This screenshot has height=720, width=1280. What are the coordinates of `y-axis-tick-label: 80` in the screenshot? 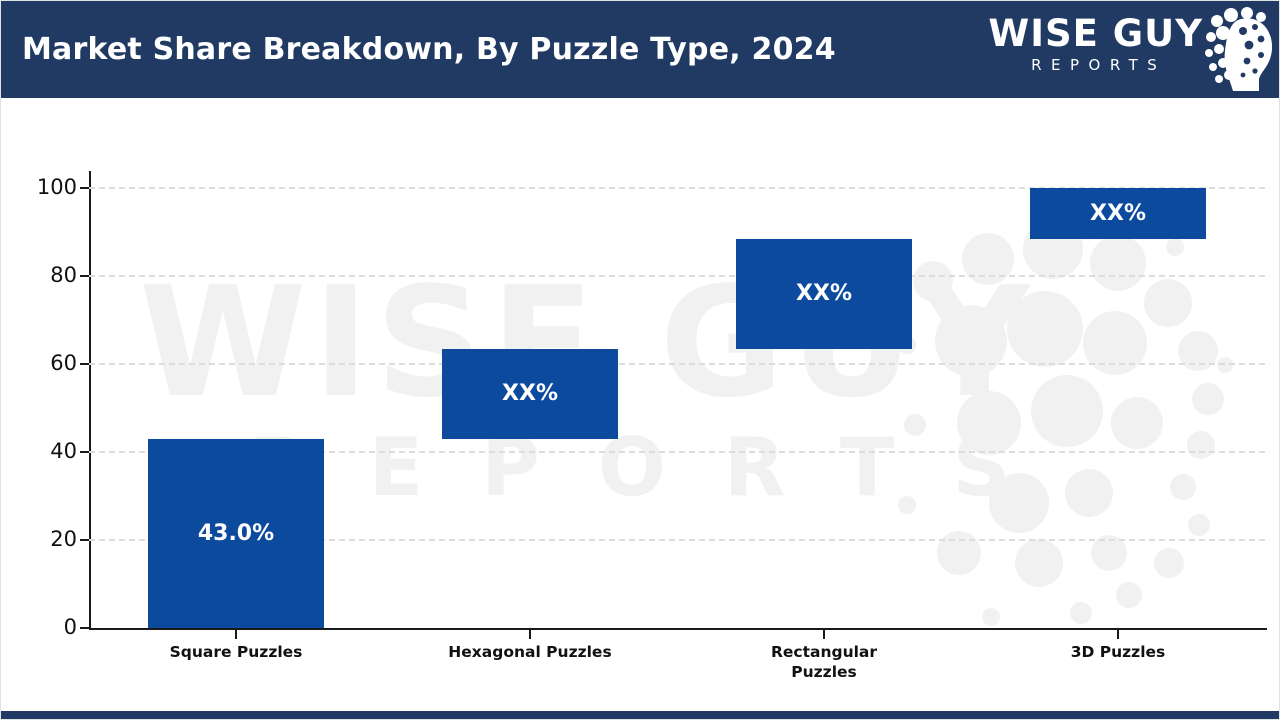 It's located at (63, 275).